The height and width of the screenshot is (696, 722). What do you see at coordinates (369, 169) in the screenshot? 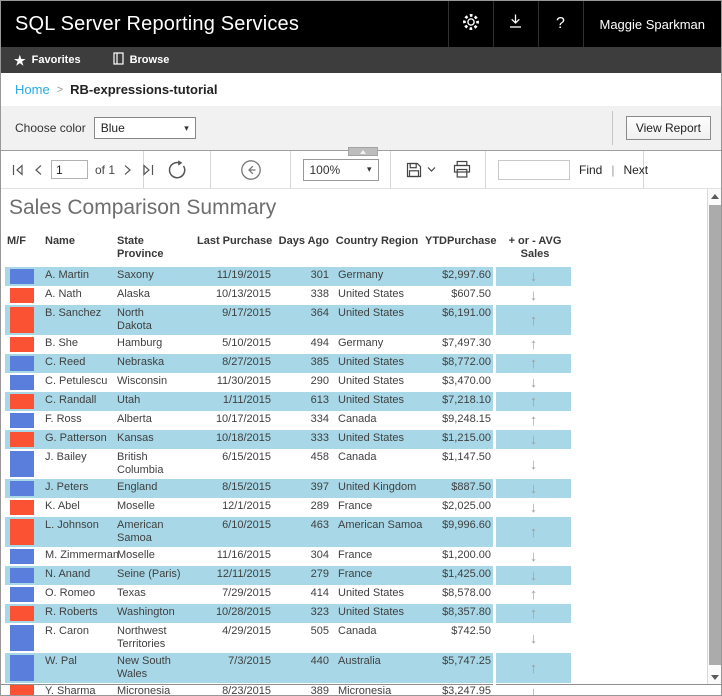
I see `chevron-down-icon: ▾` at bounding box center [369, 169].